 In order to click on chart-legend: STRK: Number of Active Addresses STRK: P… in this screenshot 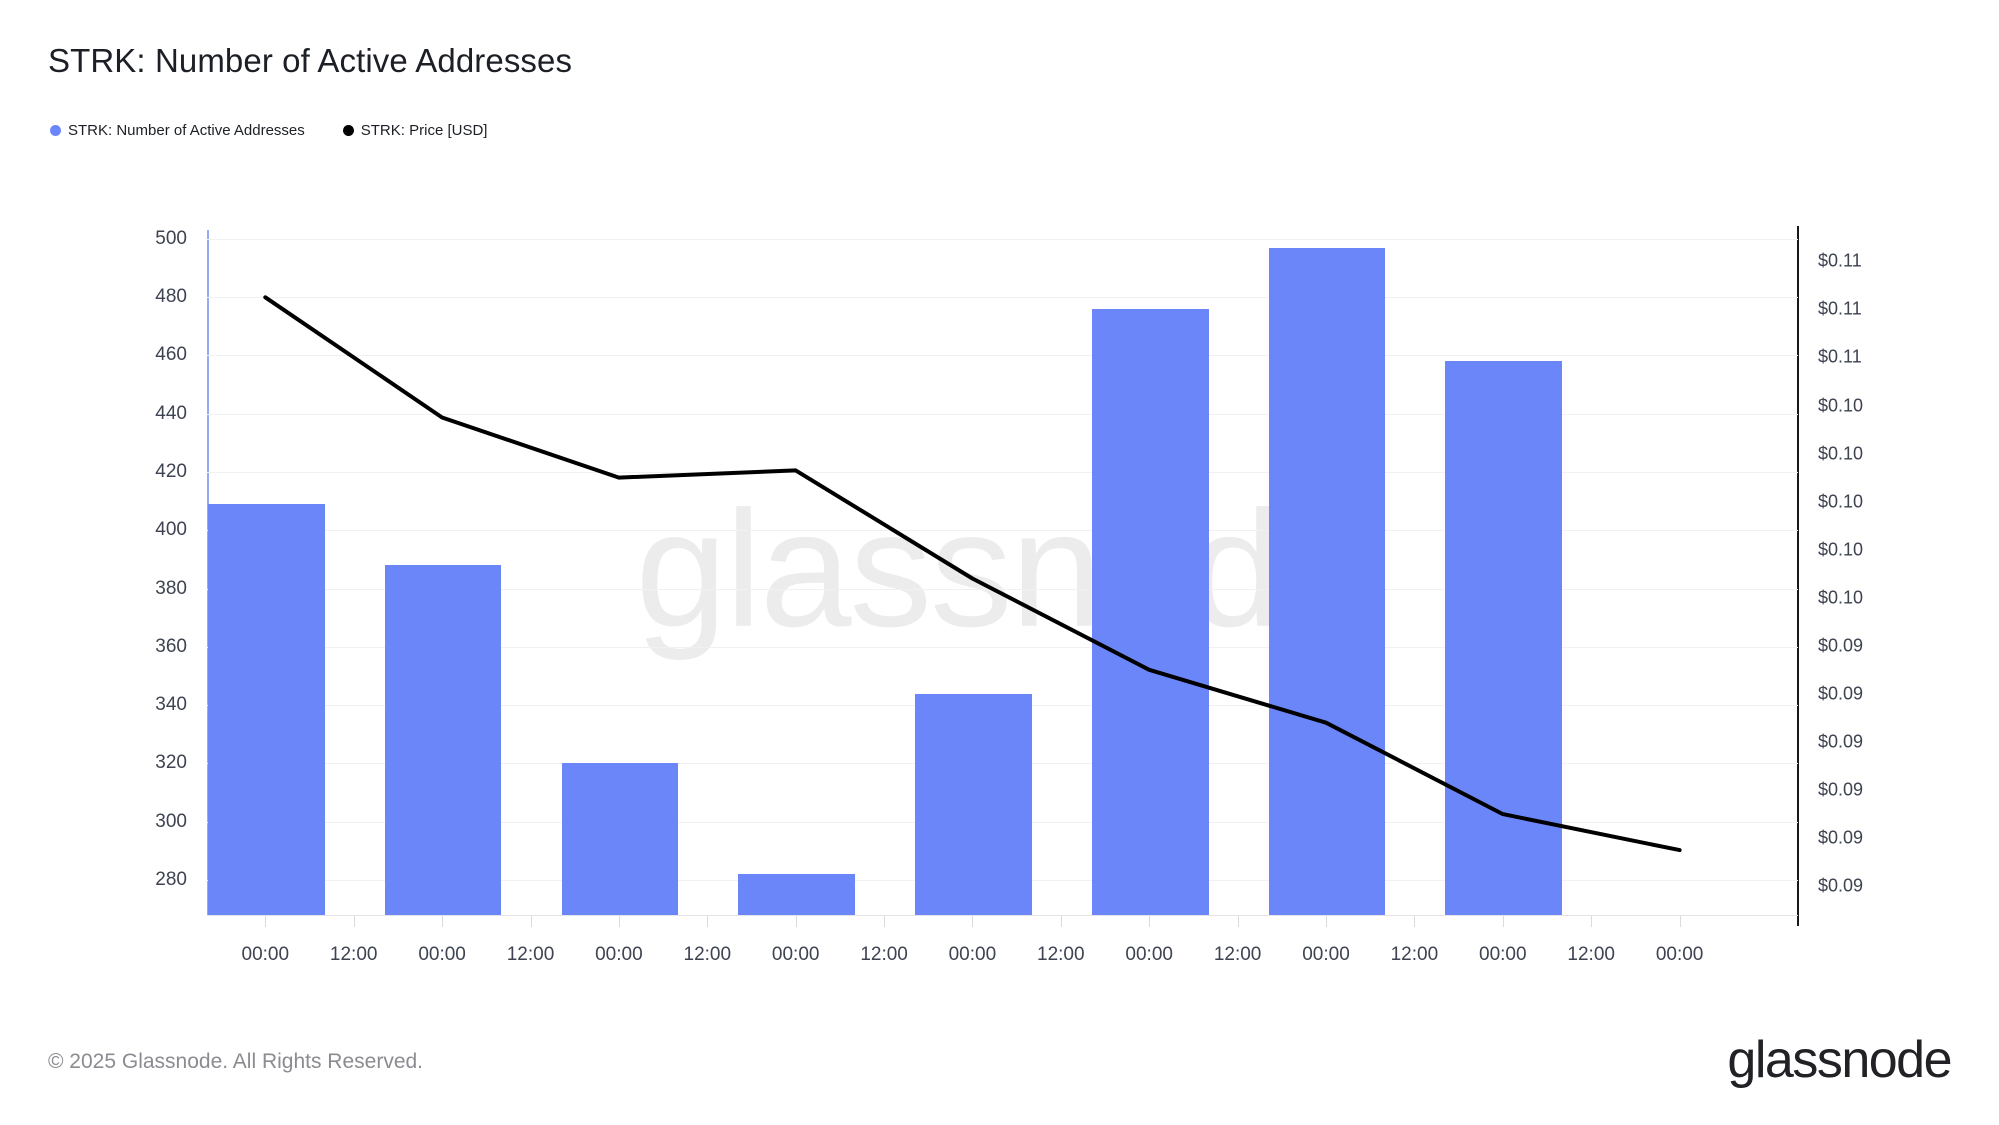, I will do `click(268, 130)`.